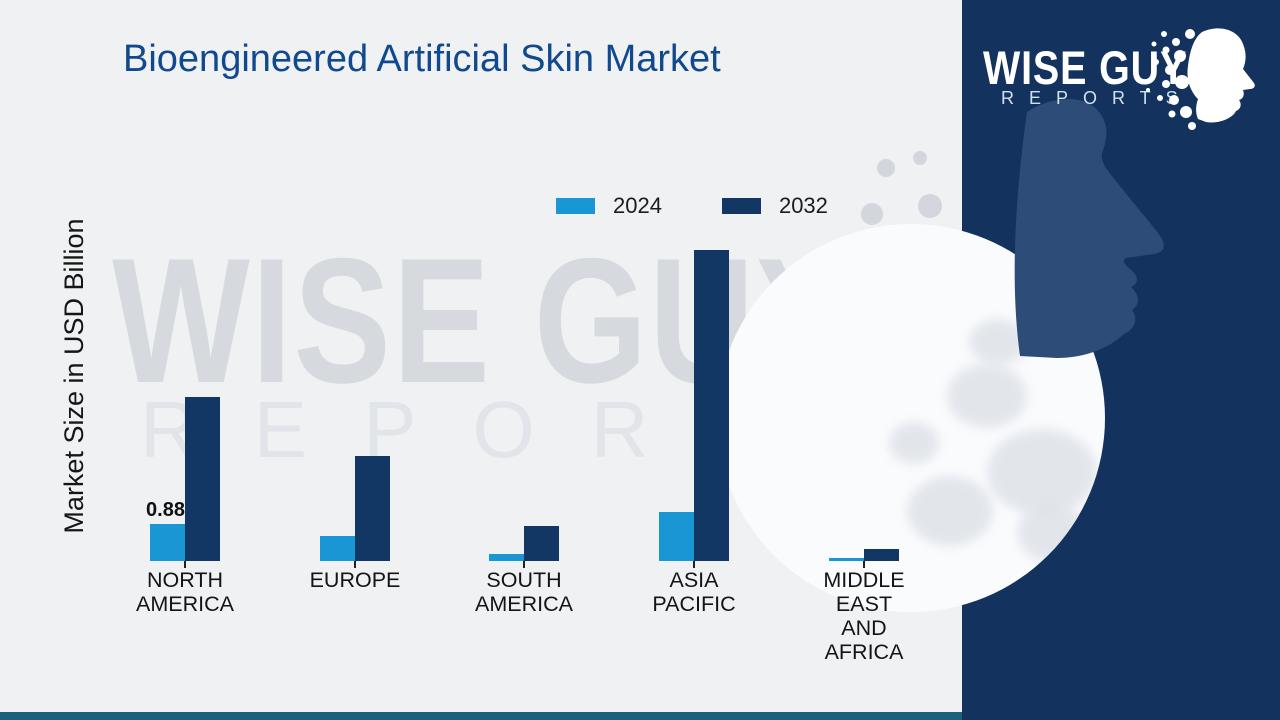  What do you see at coordinates (506, 557) in the screenshot?
I see `bar-2024-south-america` at bounding box center [506, 557].